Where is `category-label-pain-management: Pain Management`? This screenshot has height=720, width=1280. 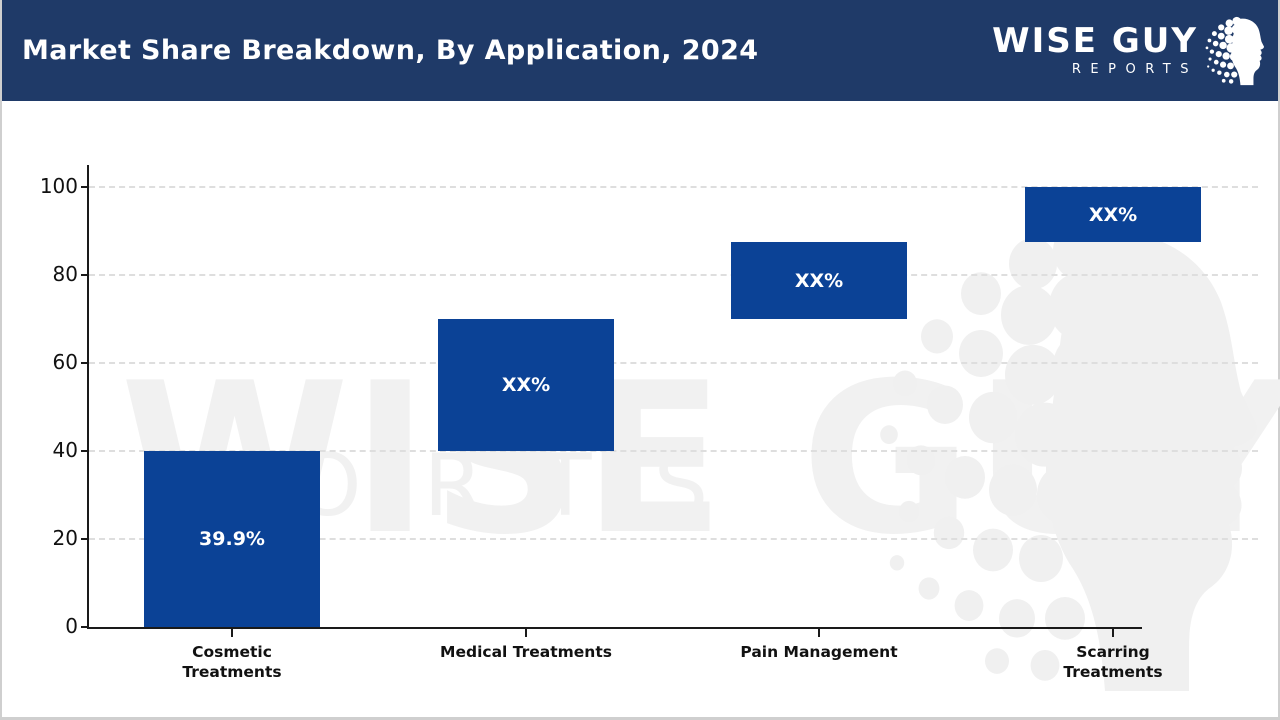
category-label-pain-management: Pain Management is located at coordinates (819, 652).